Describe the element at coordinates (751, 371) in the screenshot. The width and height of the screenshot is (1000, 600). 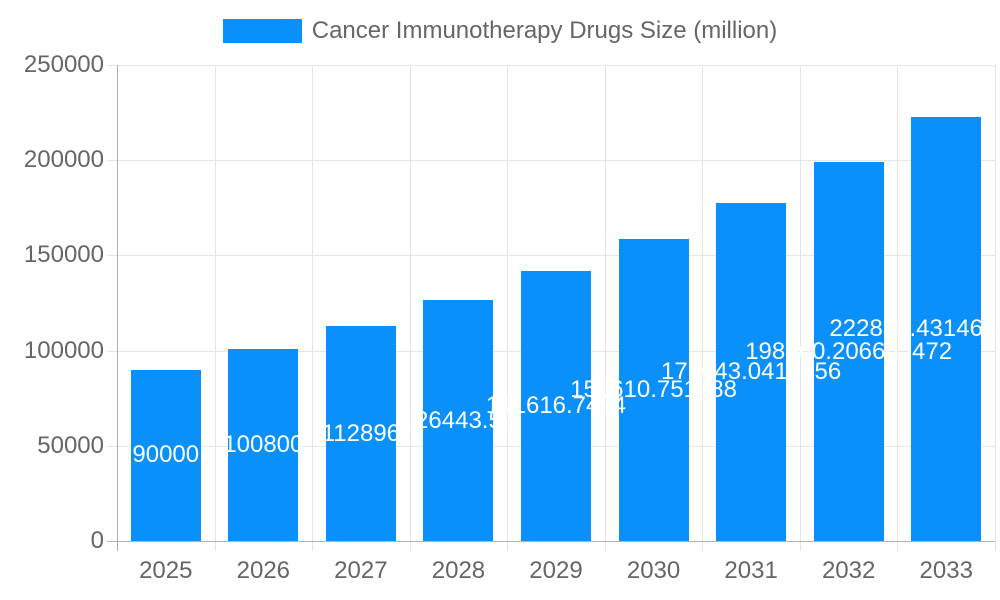
I see `bar-2031` at that location.